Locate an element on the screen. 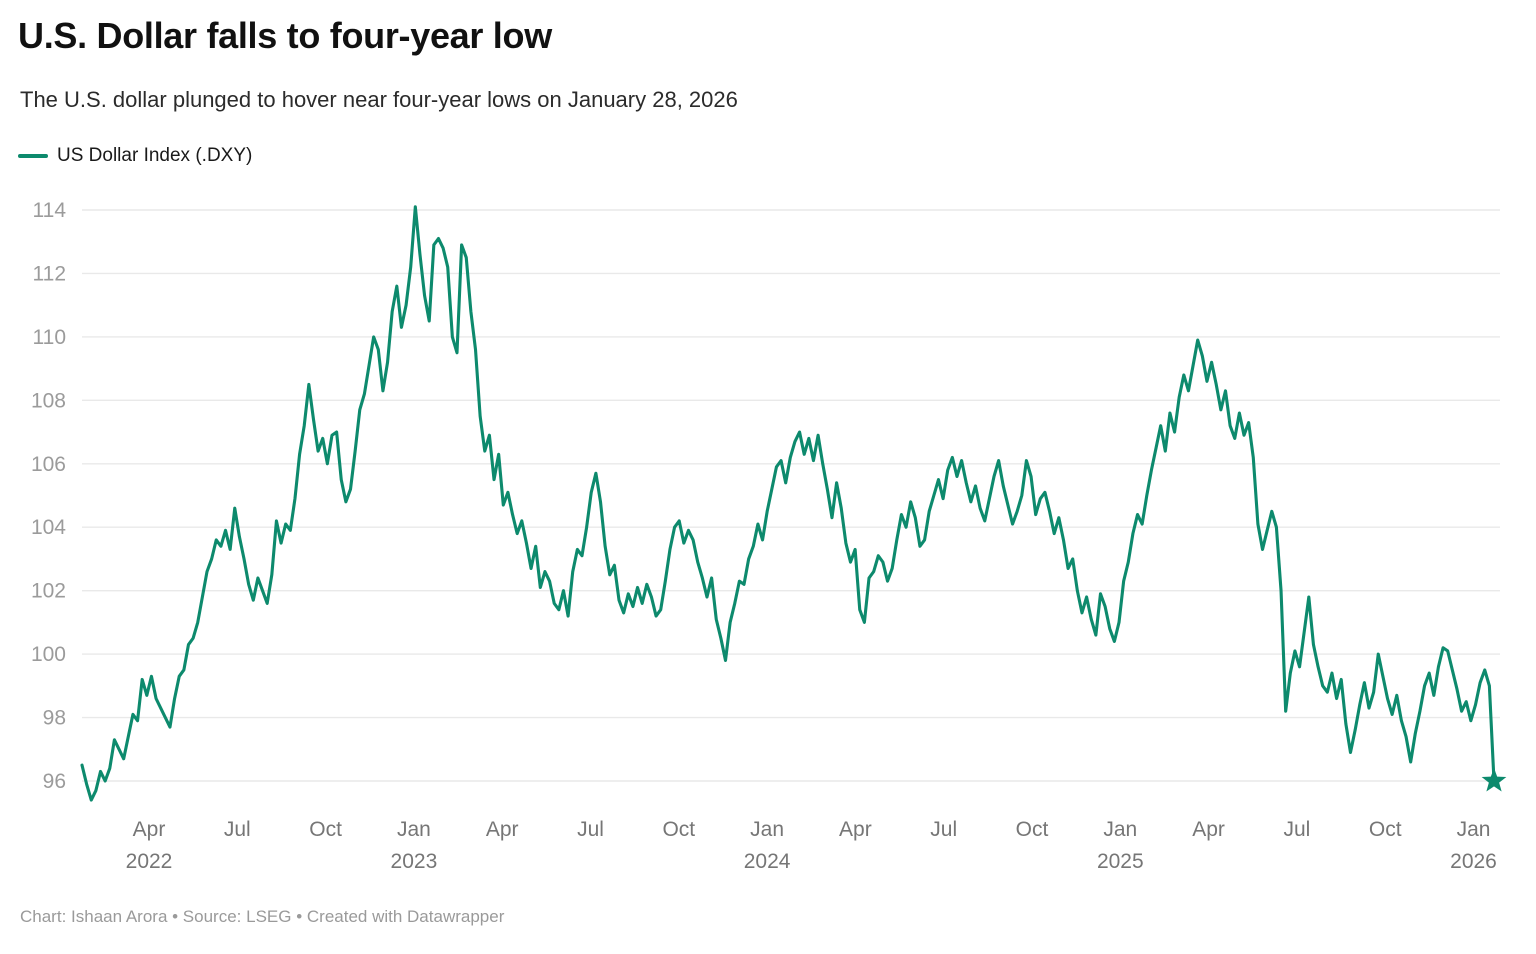 This screenshot has width=1536, height=954. y-axis-tick-label: 108 is located at coordinates (48, 400).